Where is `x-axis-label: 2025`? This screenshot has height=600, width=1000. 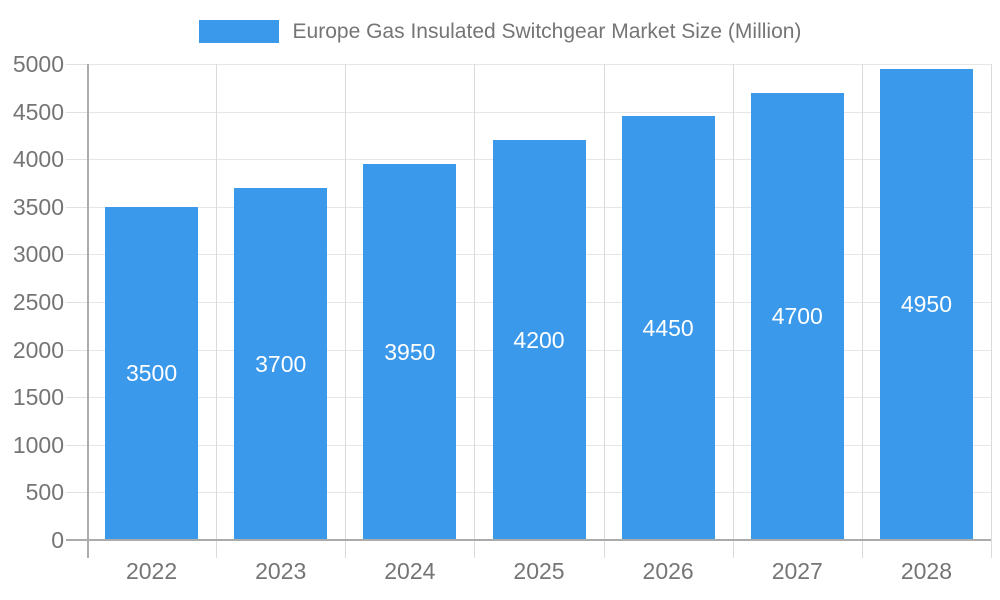
x-axis-label: 2025 is located at coordinates (539, 571).